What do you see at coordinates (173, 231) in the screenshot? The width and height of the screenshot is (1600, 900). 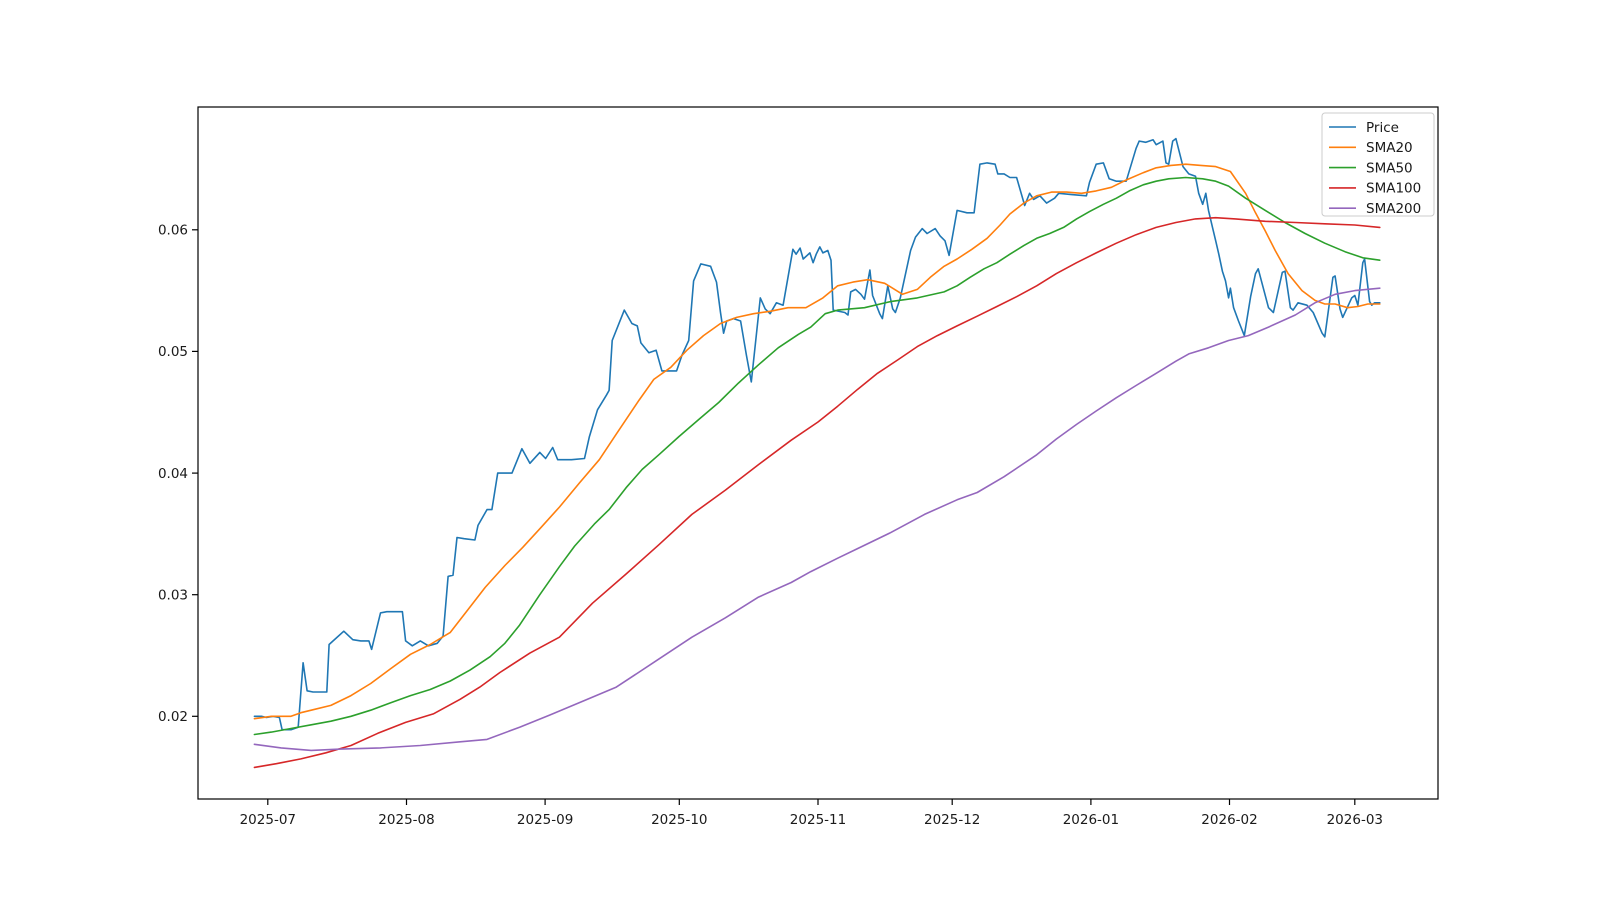 I see `y-tick-label: 0.06` at bounding box center [173, 231].